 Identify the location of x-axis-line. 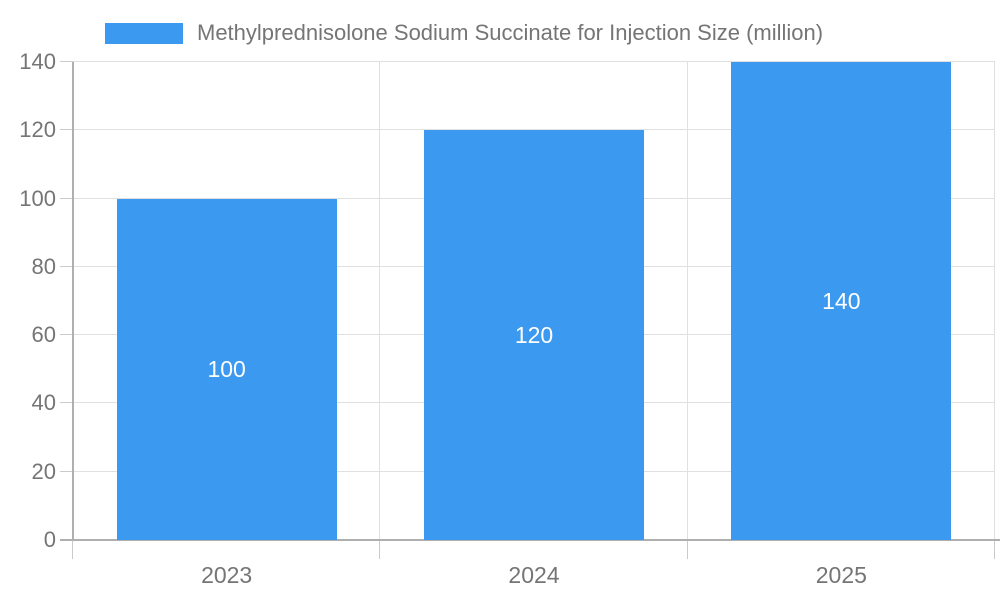
(530, 540).